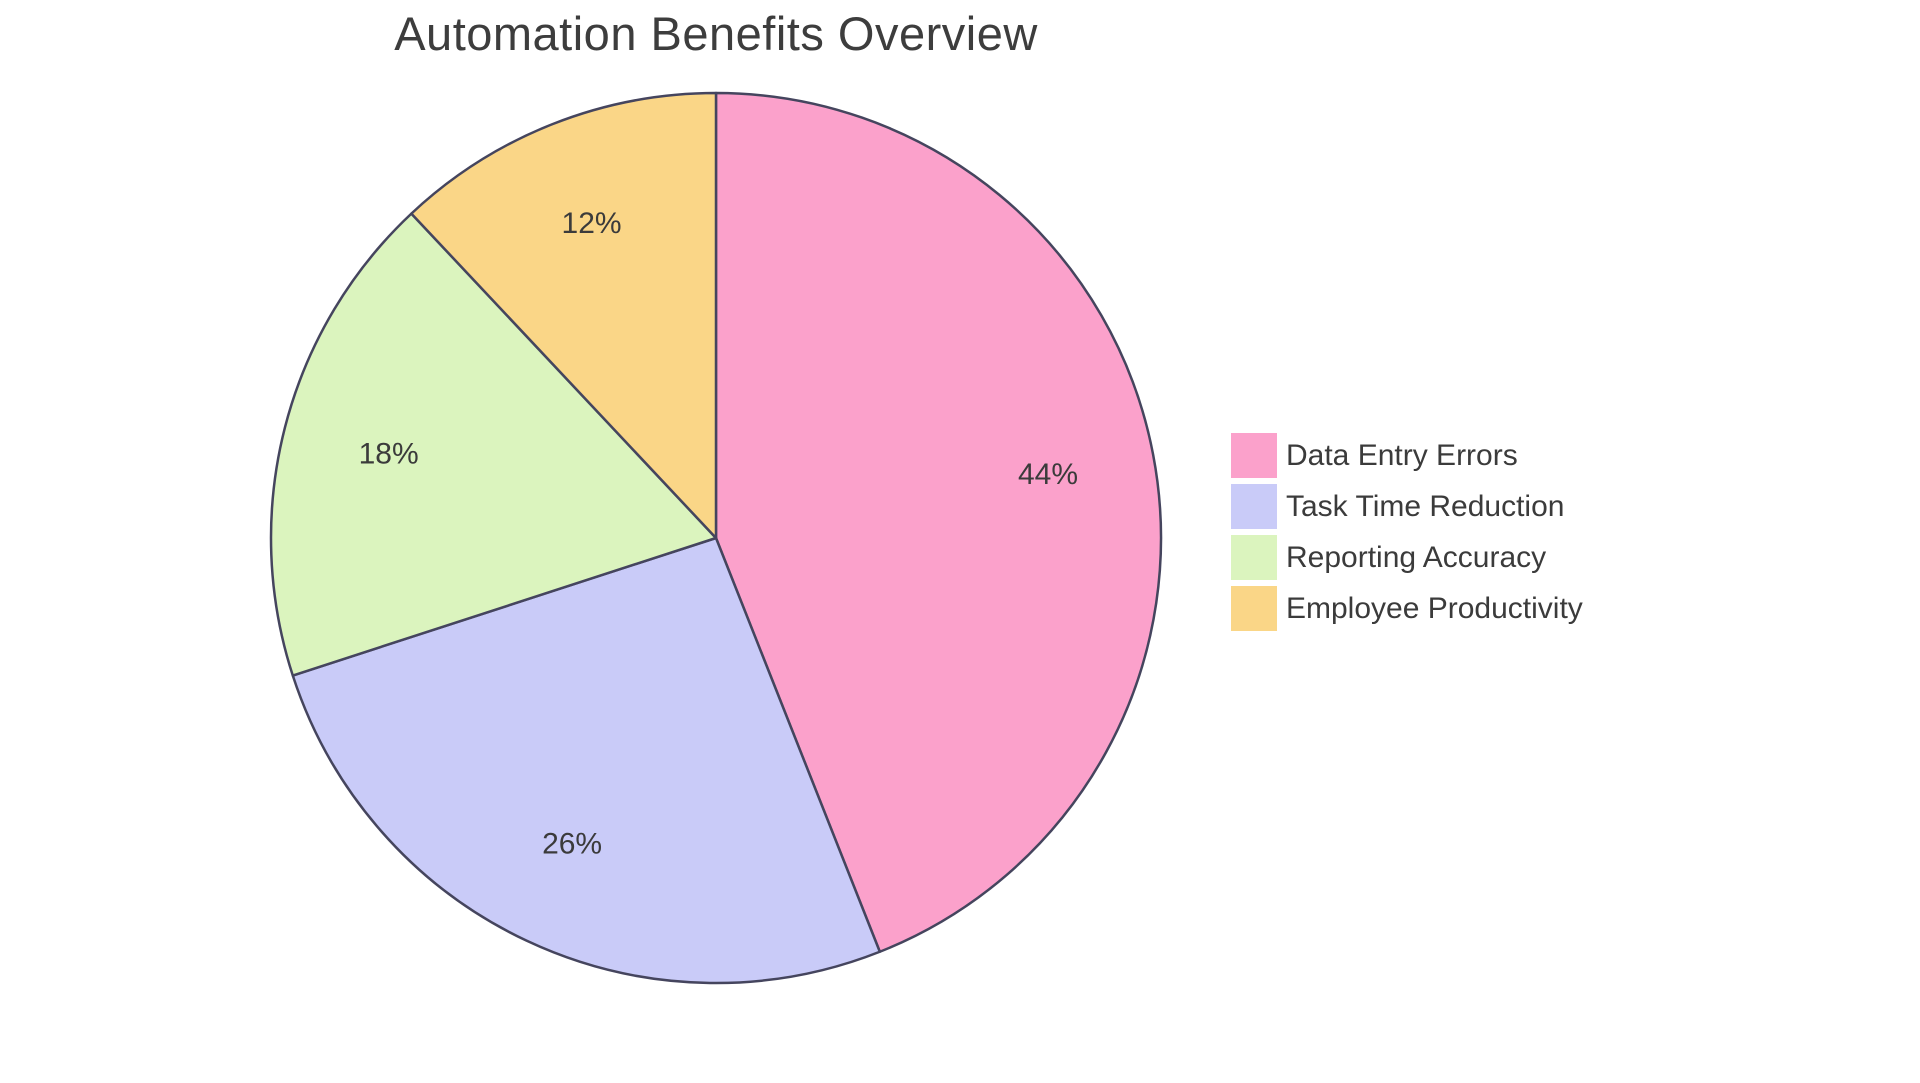 This screenshot has width=1920, height=1083. I want to click on legend-item: Data Entry Errors, so click(1407, 455).